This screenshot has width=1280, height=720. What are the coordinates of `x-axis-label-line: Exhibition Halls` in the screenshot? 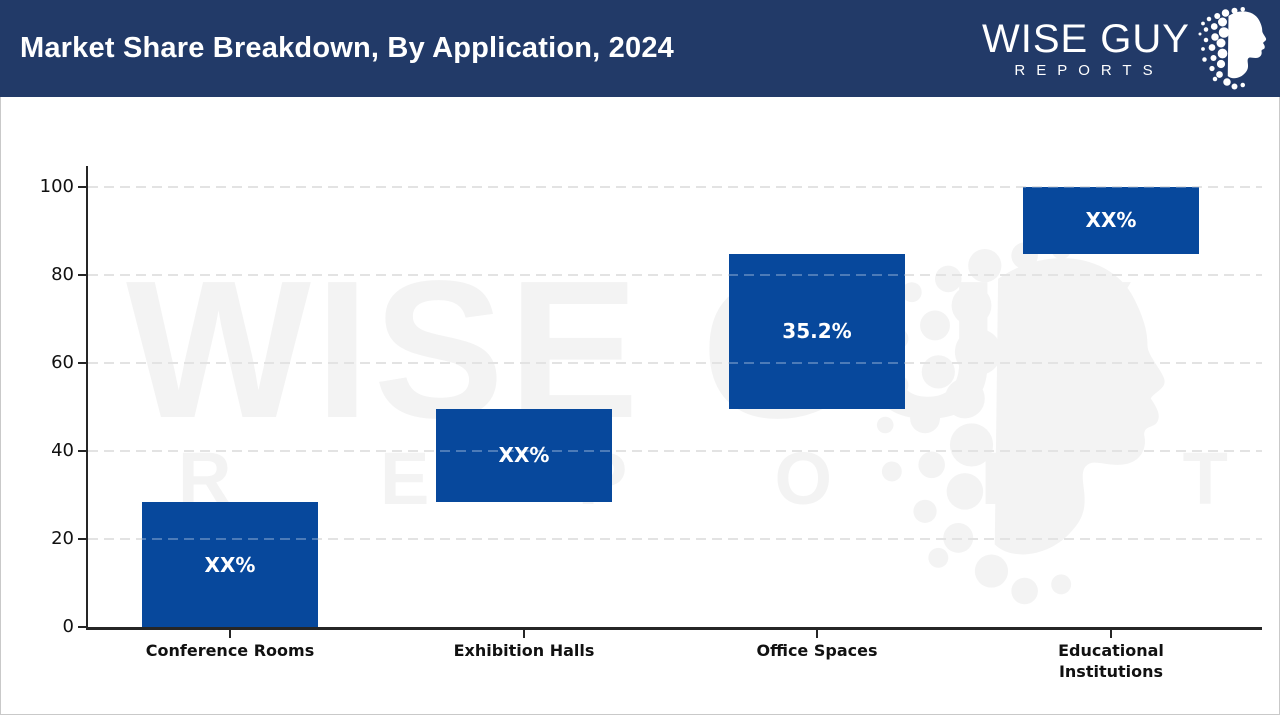 It's located at (524, 650).